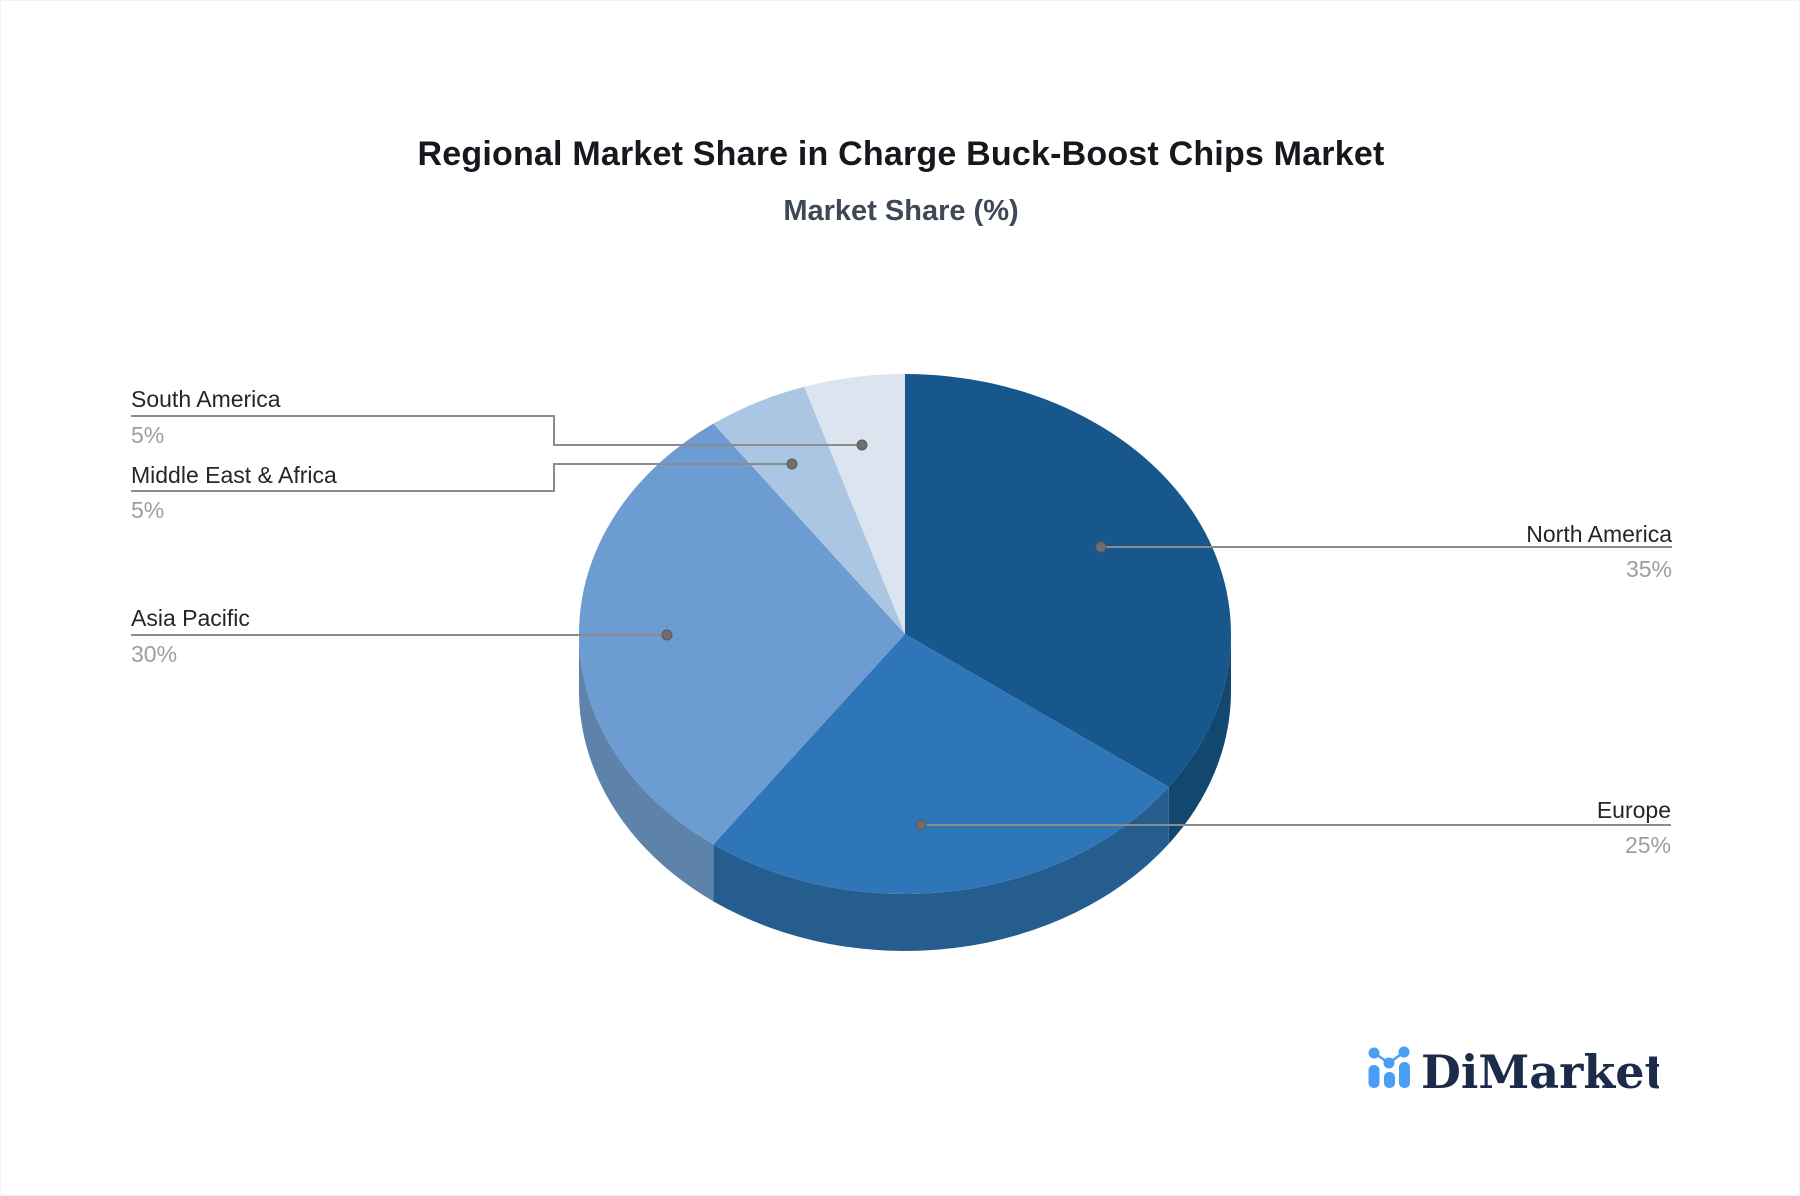 This screenshot has width=1800, height=1196. I want to click on pie-3d-sides, so click(905, 792).